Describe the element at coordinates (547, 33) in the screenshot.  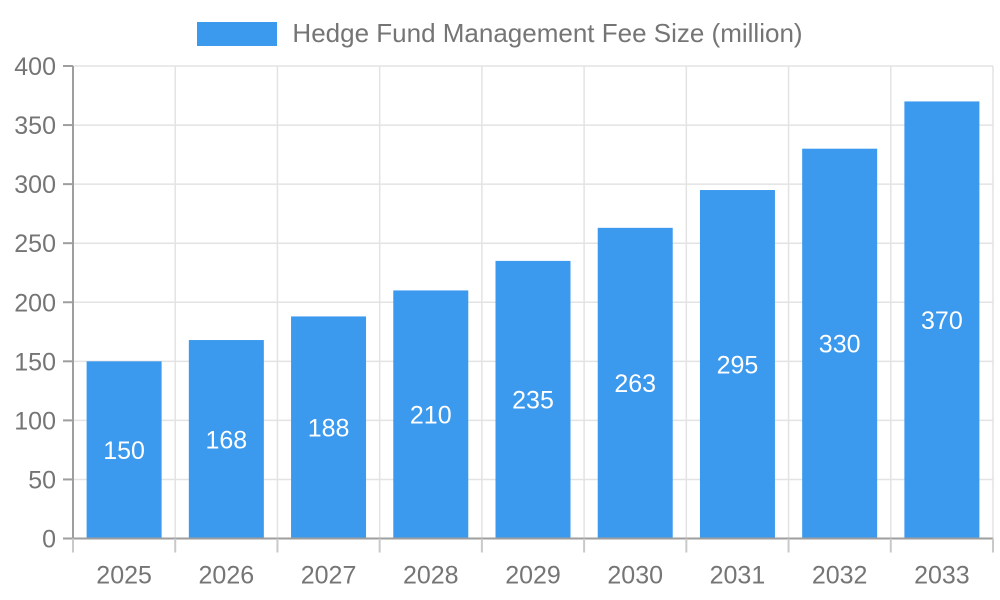
I see `legend-label: Hedge Fund Management Fee Size (million)` at that location.